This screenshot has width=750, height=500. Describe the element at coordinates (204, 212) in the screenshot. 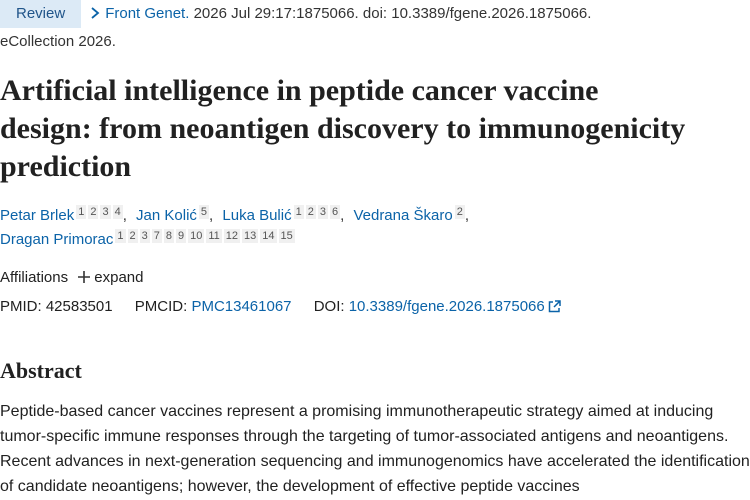

I see `affiliation-number: 5` at that location.